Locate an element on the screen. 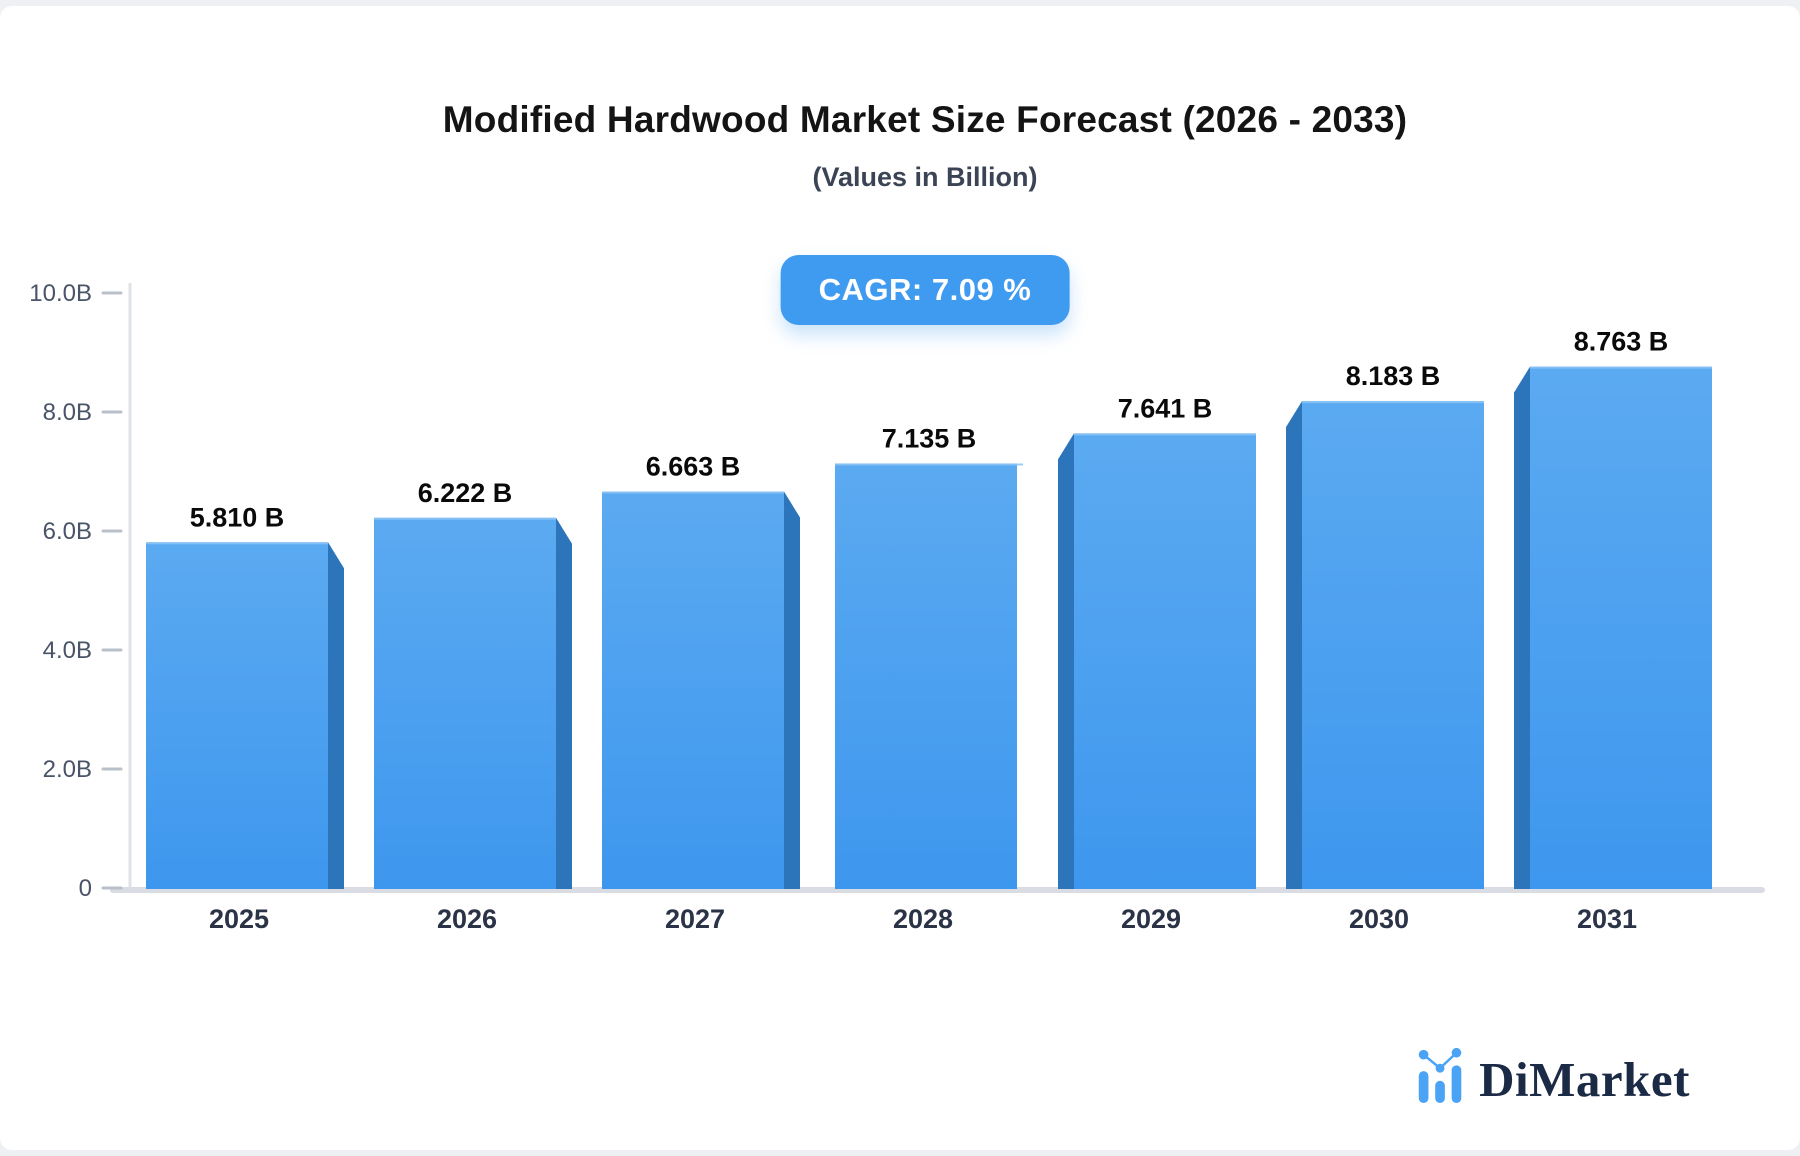 The width and height of the screenshot is (1800, 1156). y-tick-label: 0 is located at coordinates (85, 888).